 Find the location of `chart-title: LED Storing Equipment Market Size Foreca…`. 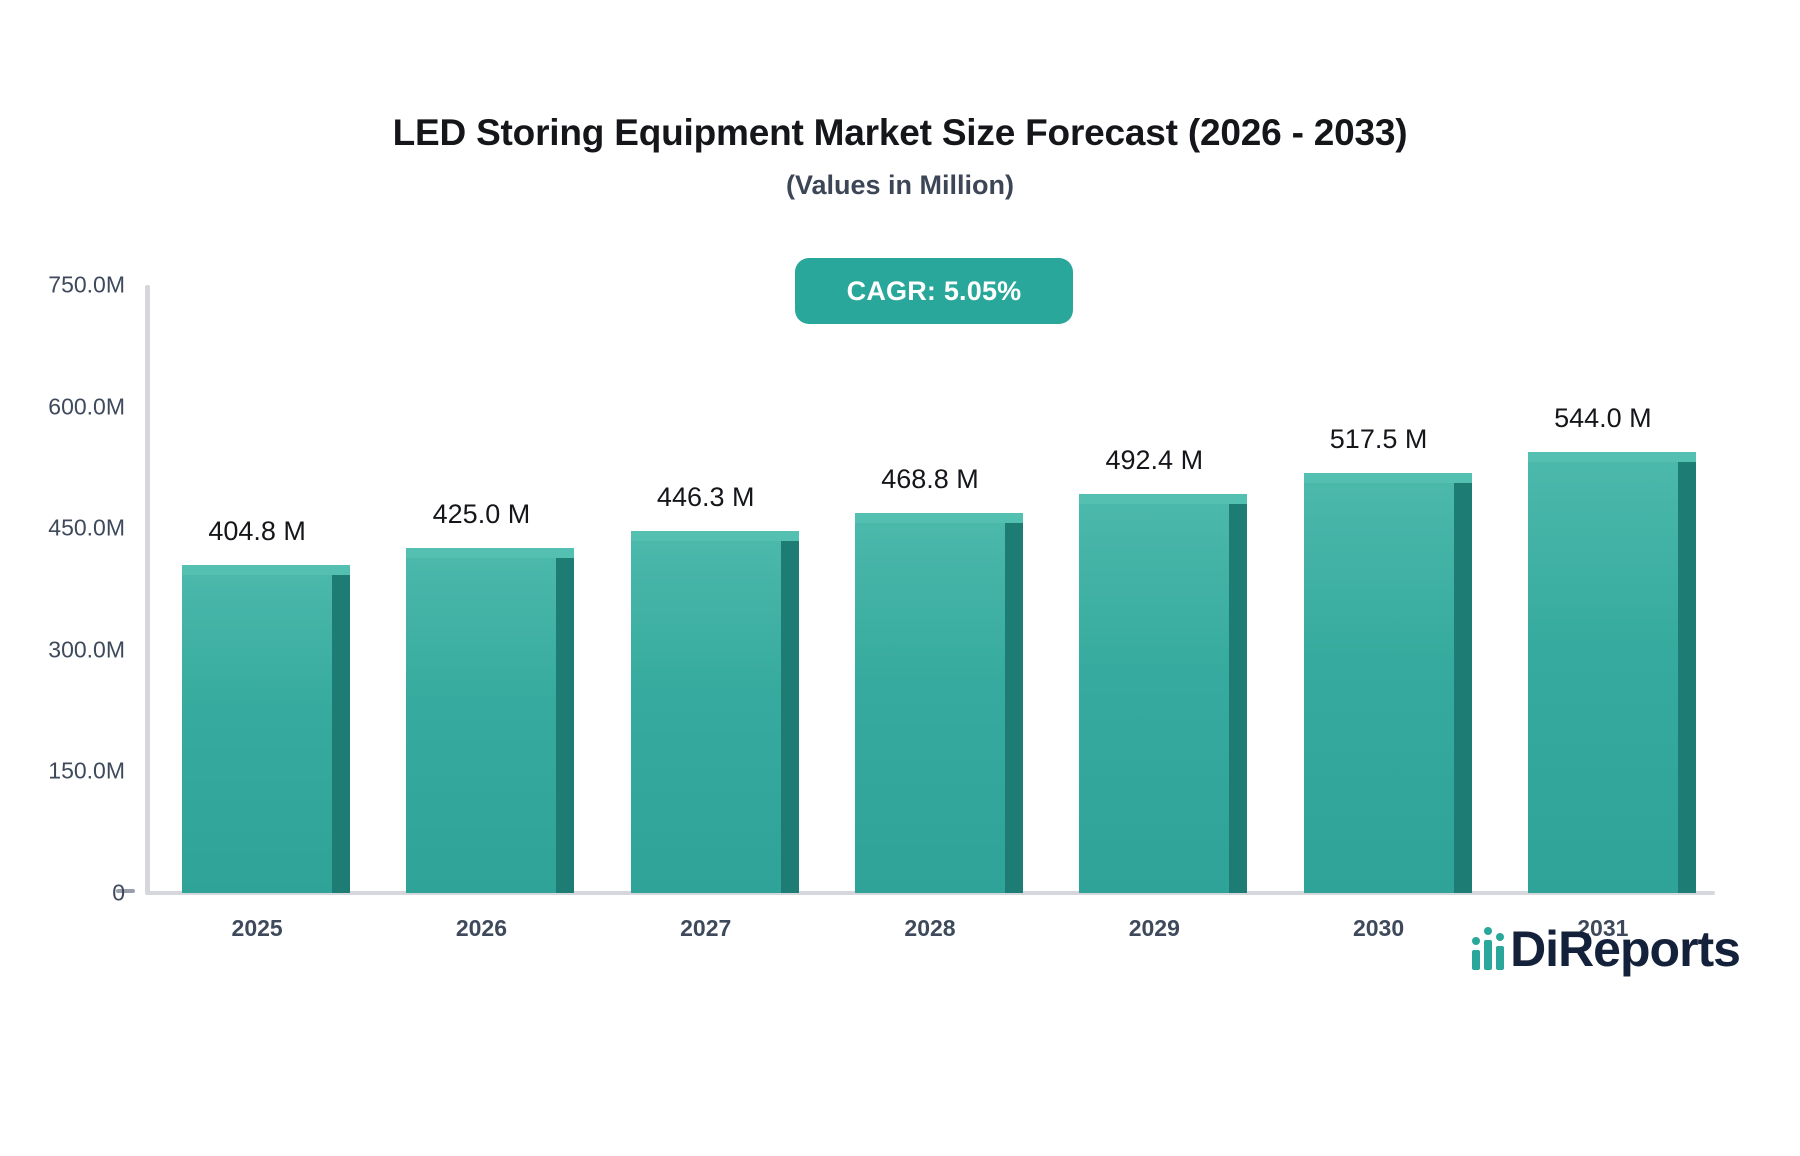

chart-title: LED Storing Equipment Market Size Foreca… is located at coordinates (900, 132).